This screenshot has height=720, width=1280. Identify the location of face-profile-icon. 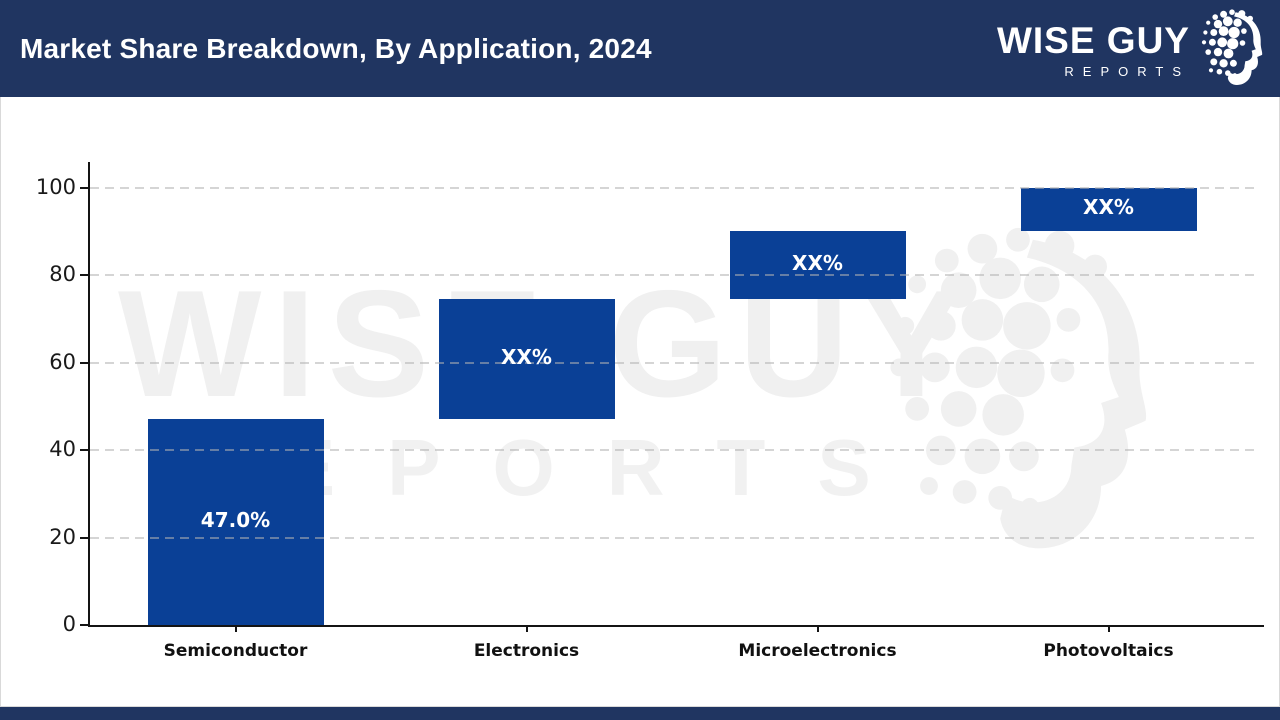
(1232, 47).